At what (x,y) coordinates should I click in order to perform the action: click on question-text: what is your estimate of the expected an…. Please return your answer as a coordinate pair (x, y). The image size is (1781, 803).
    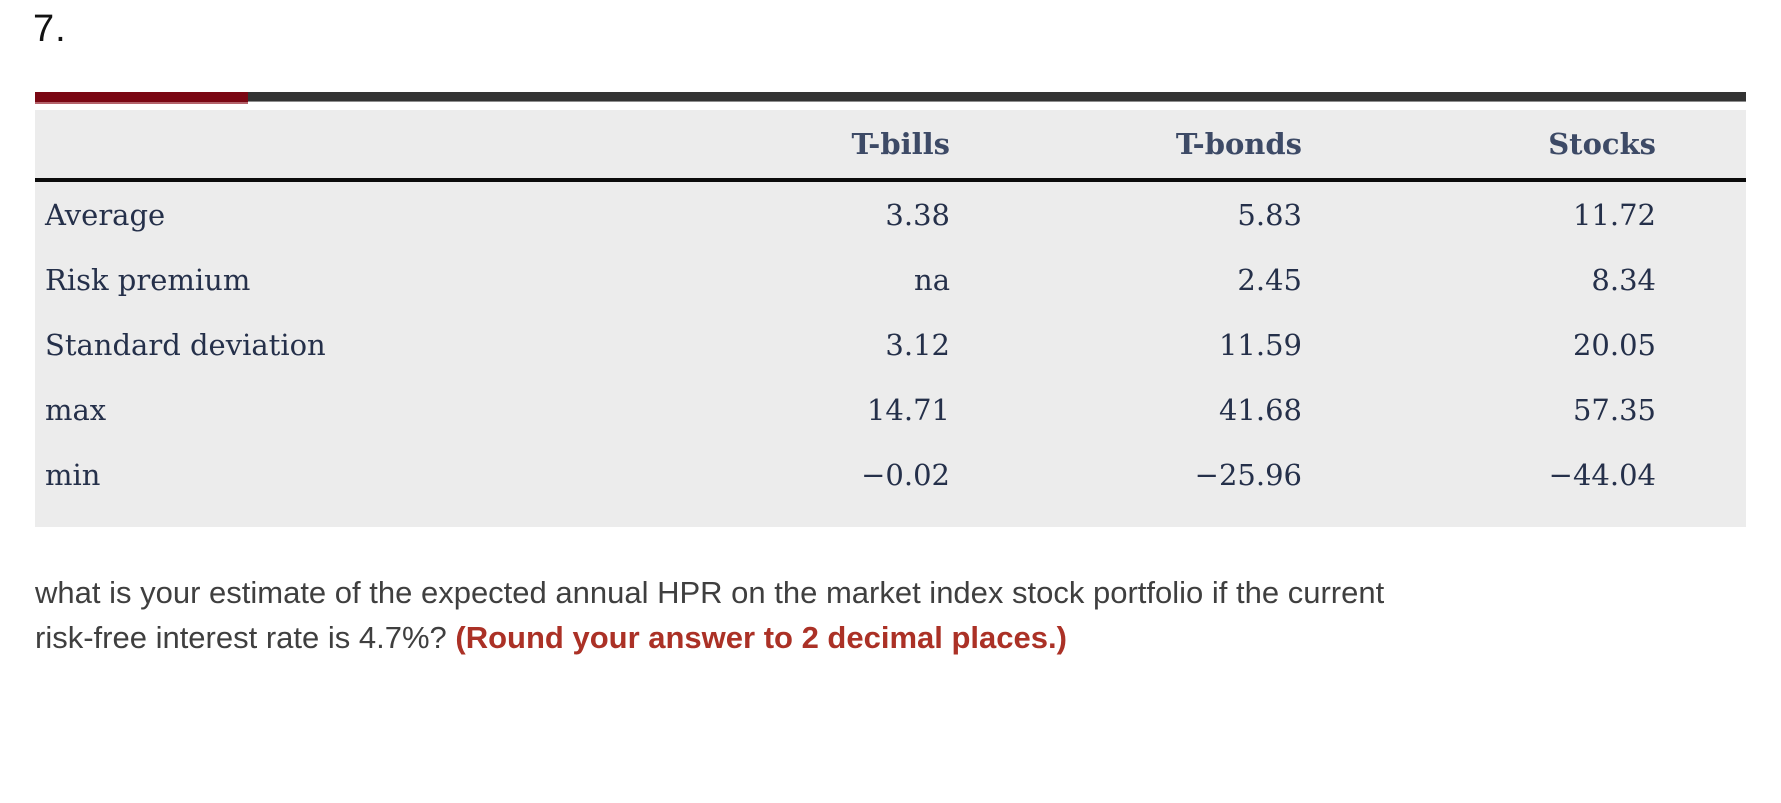
    Looking at the image, I should click on (785, 615).